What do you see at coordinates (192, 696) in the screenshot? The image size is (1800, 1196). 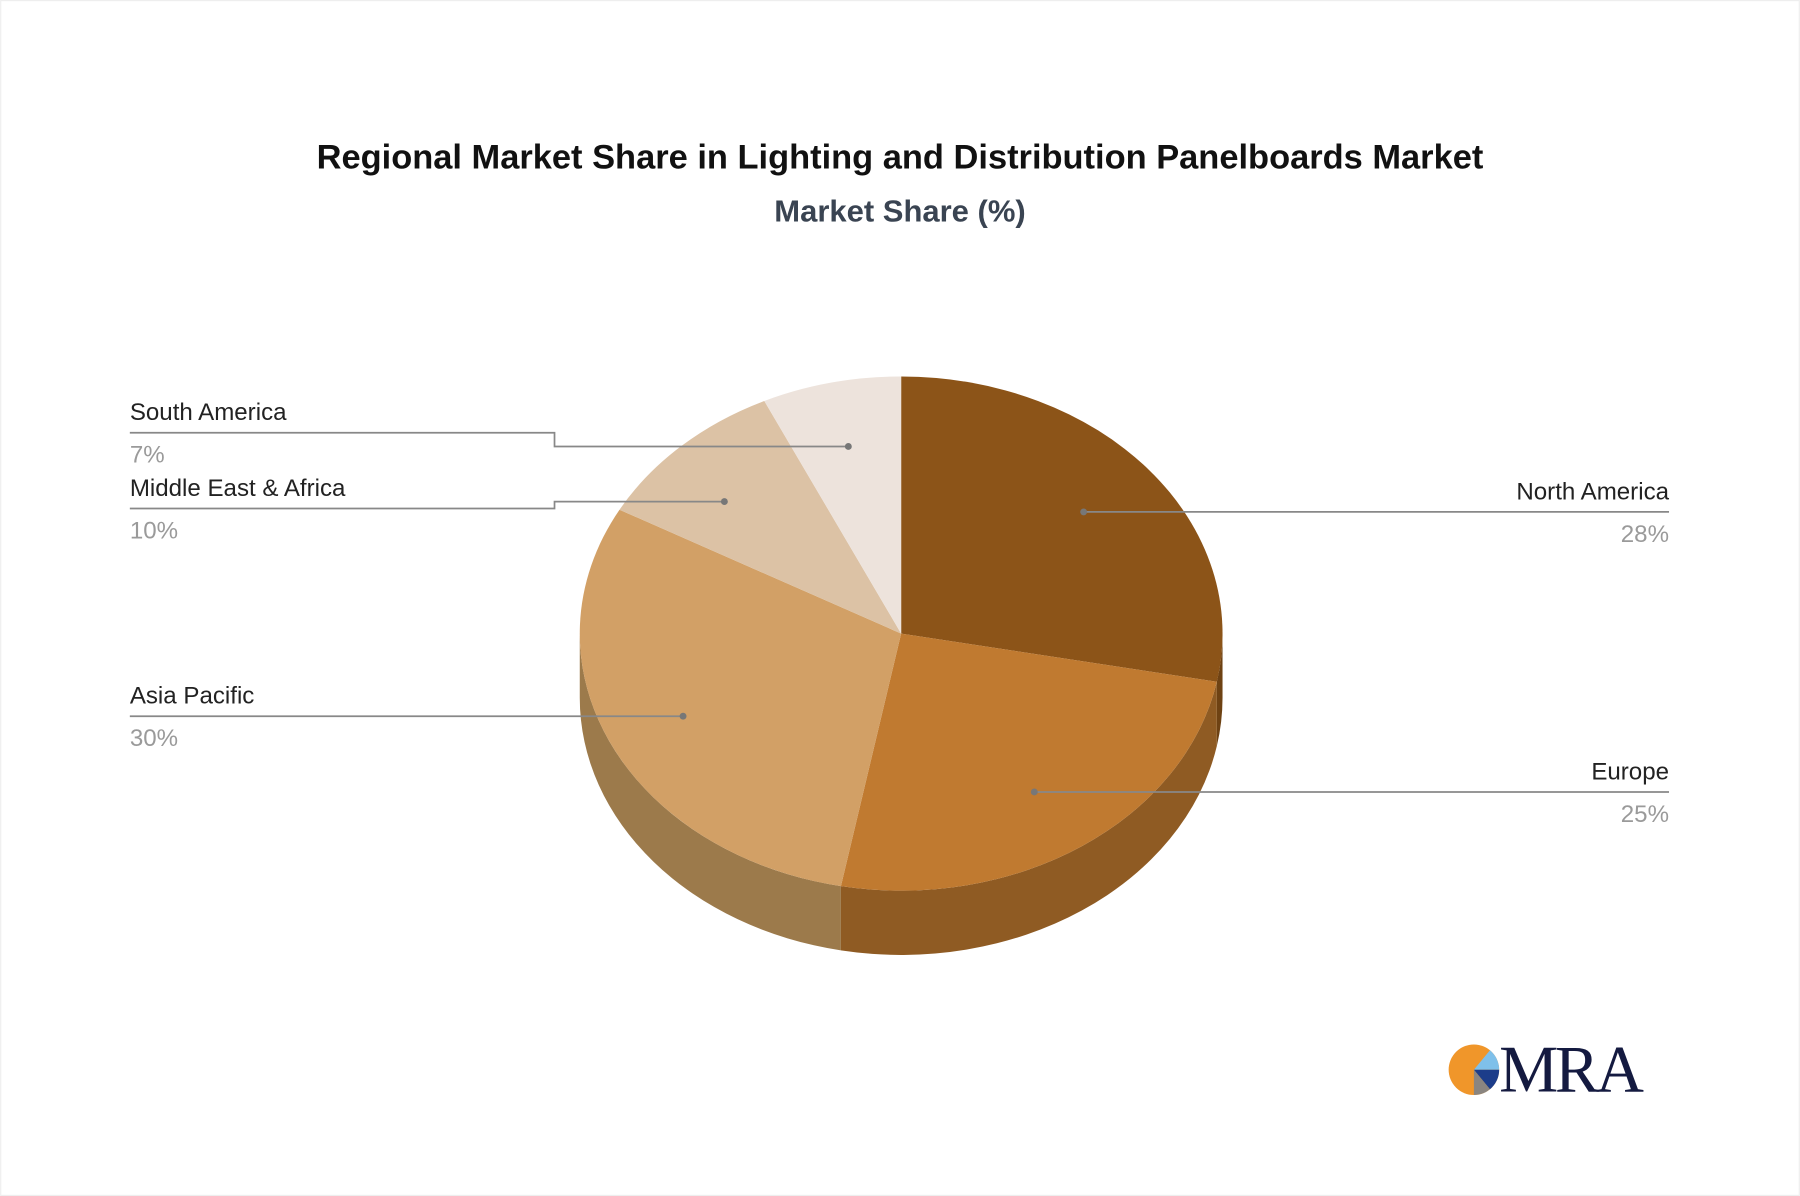 I see `label-category-2: Asia Pacific` at bounding box center [192, 696].